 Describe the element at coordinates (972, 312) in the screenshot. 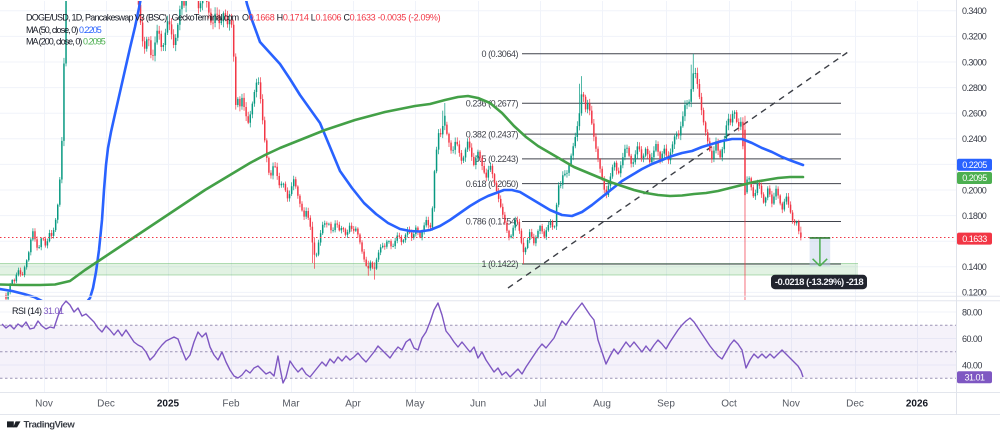

I see `svg-text: 80.00` at that location.